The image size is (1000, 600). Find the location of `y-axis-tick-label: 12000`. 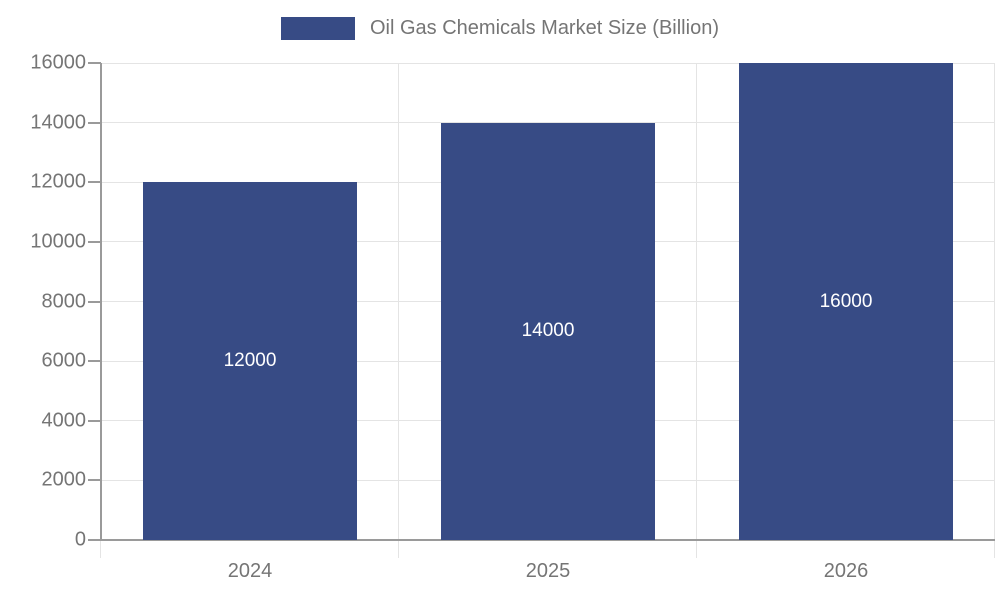

y-axis-tick-label: 12000 is located at coordinates (58, 181).